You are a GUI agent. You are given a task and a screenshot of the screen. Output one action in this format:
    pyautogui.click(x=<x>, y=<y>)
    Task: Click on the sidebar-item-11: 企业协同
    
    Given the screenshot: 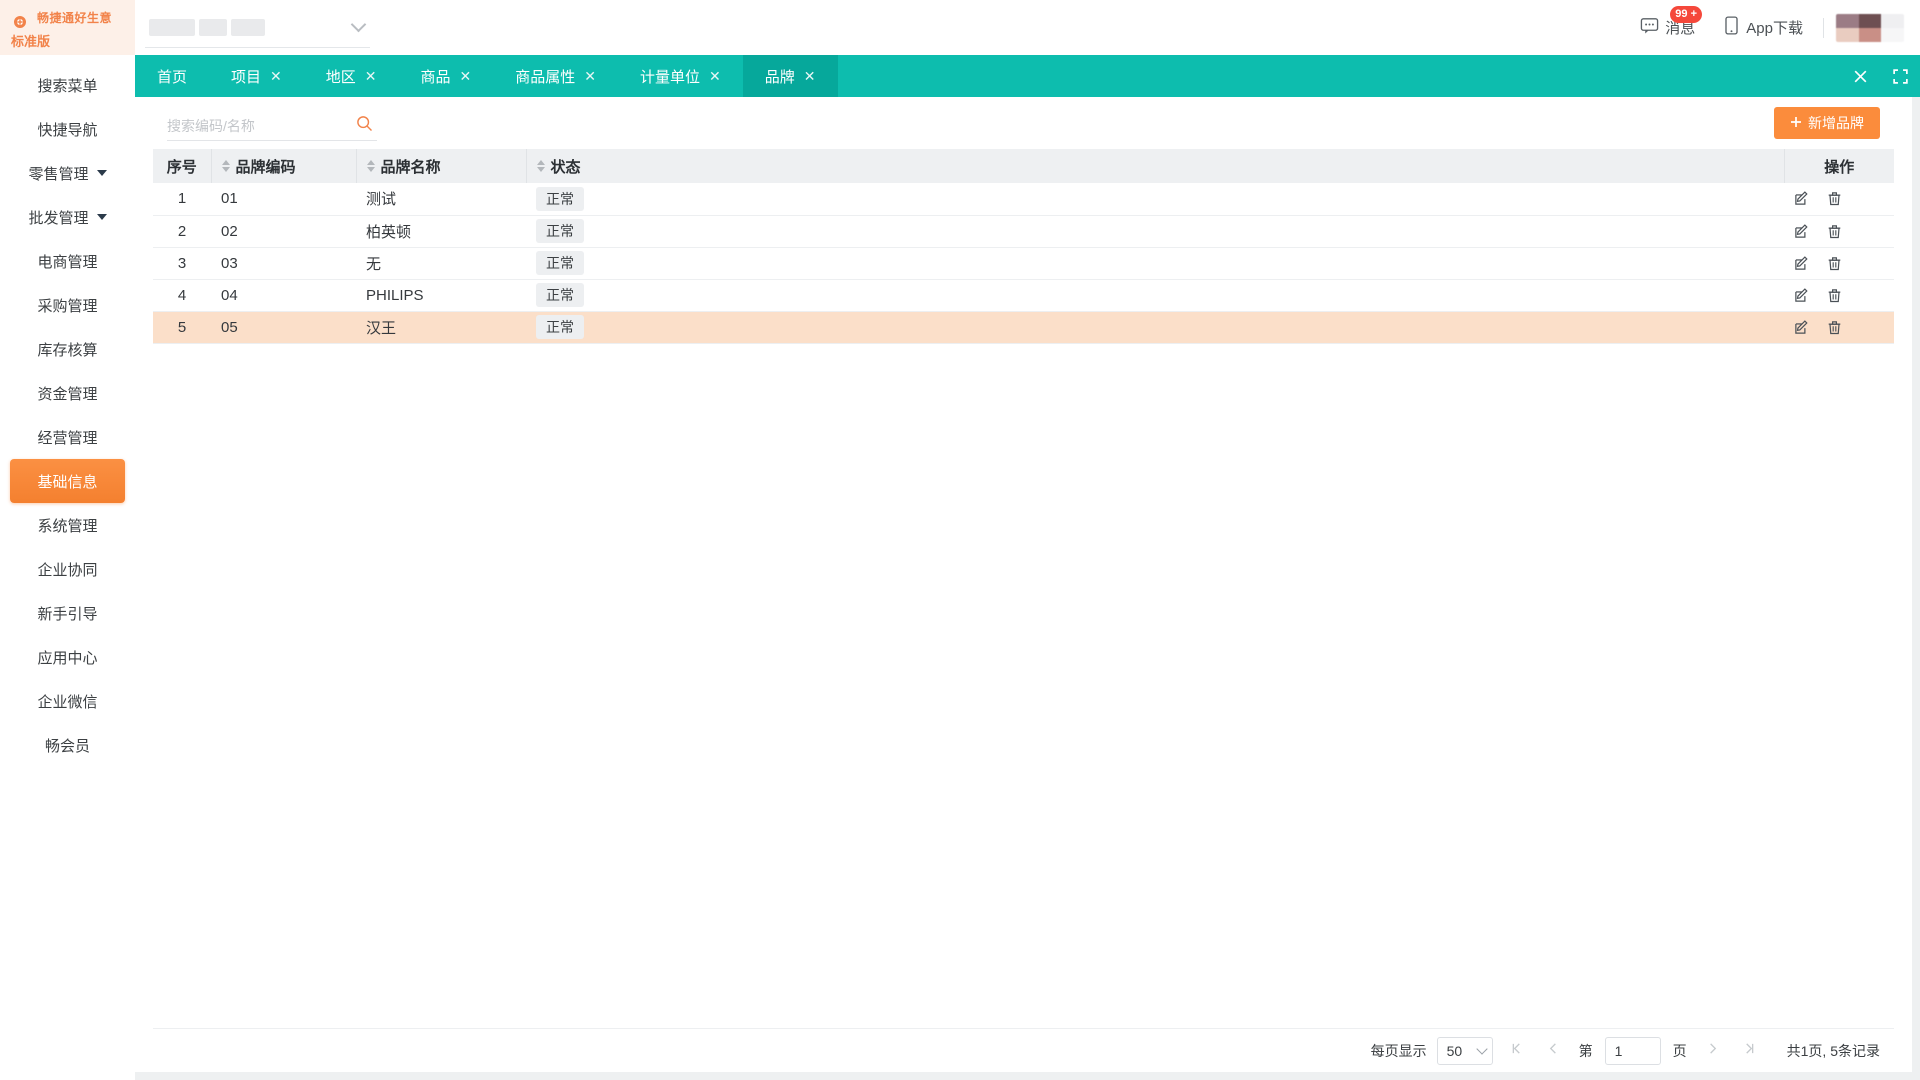 What is the action you would take?
    pyautogui.click(x=67, y=569)
    